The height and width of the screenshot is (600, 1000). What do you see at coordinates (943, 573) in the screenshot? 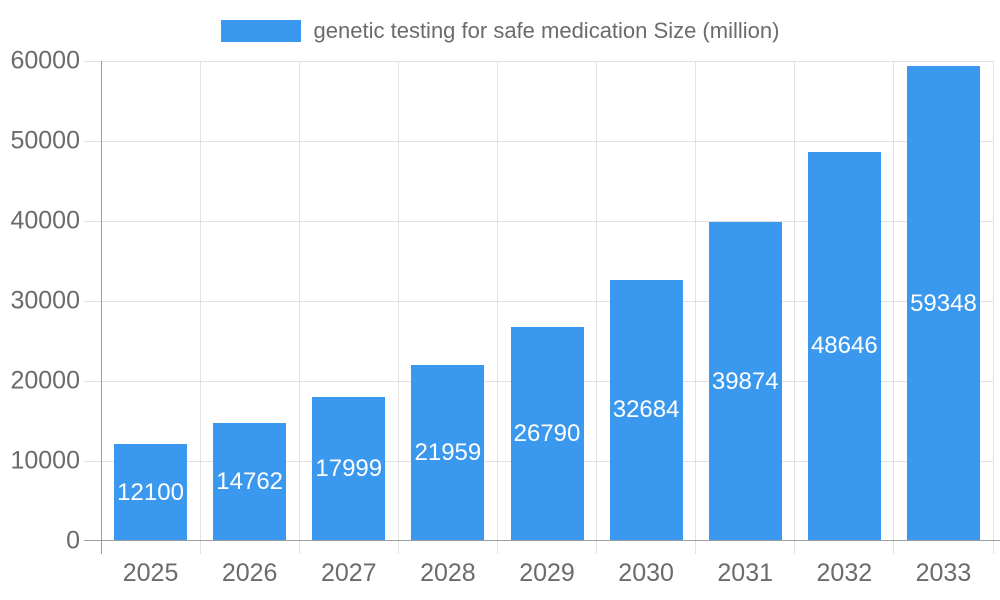
I see `x-tick-label: 2033` at bounding box center [943, 573].